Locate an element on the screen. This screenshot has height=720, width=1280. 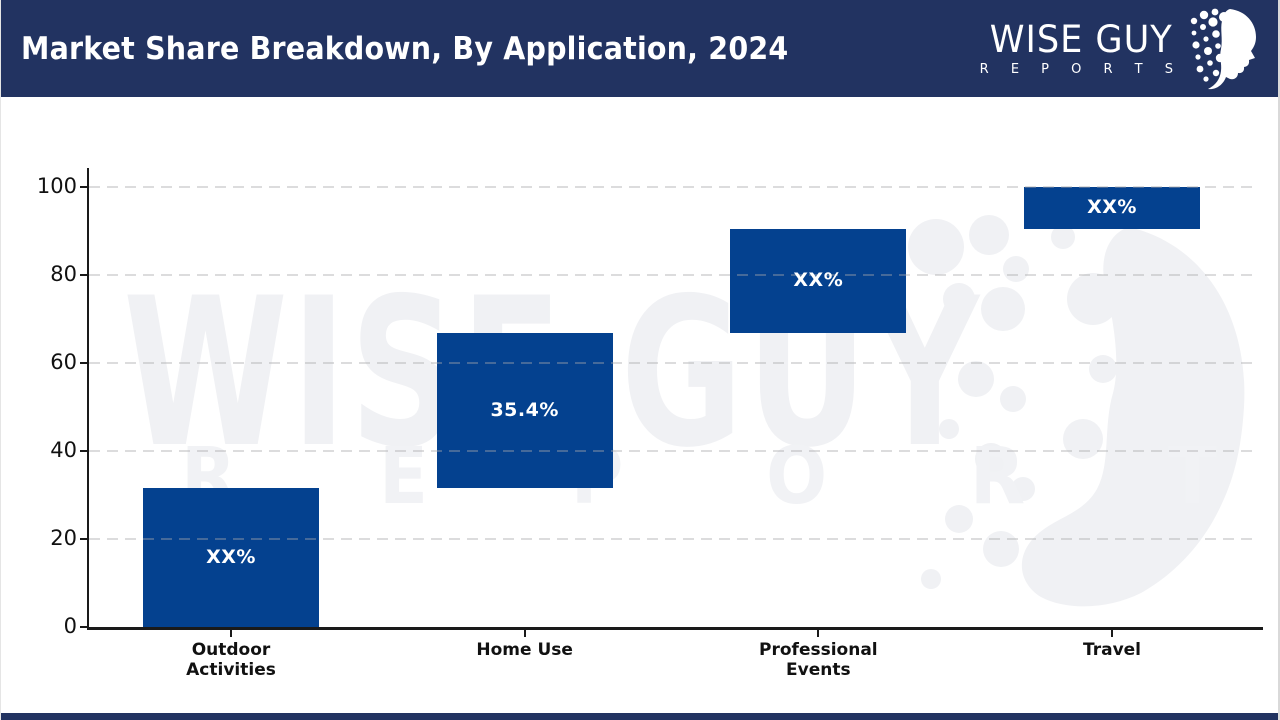
y-tick-label-100: 100 is located at coordinates (56, 186).